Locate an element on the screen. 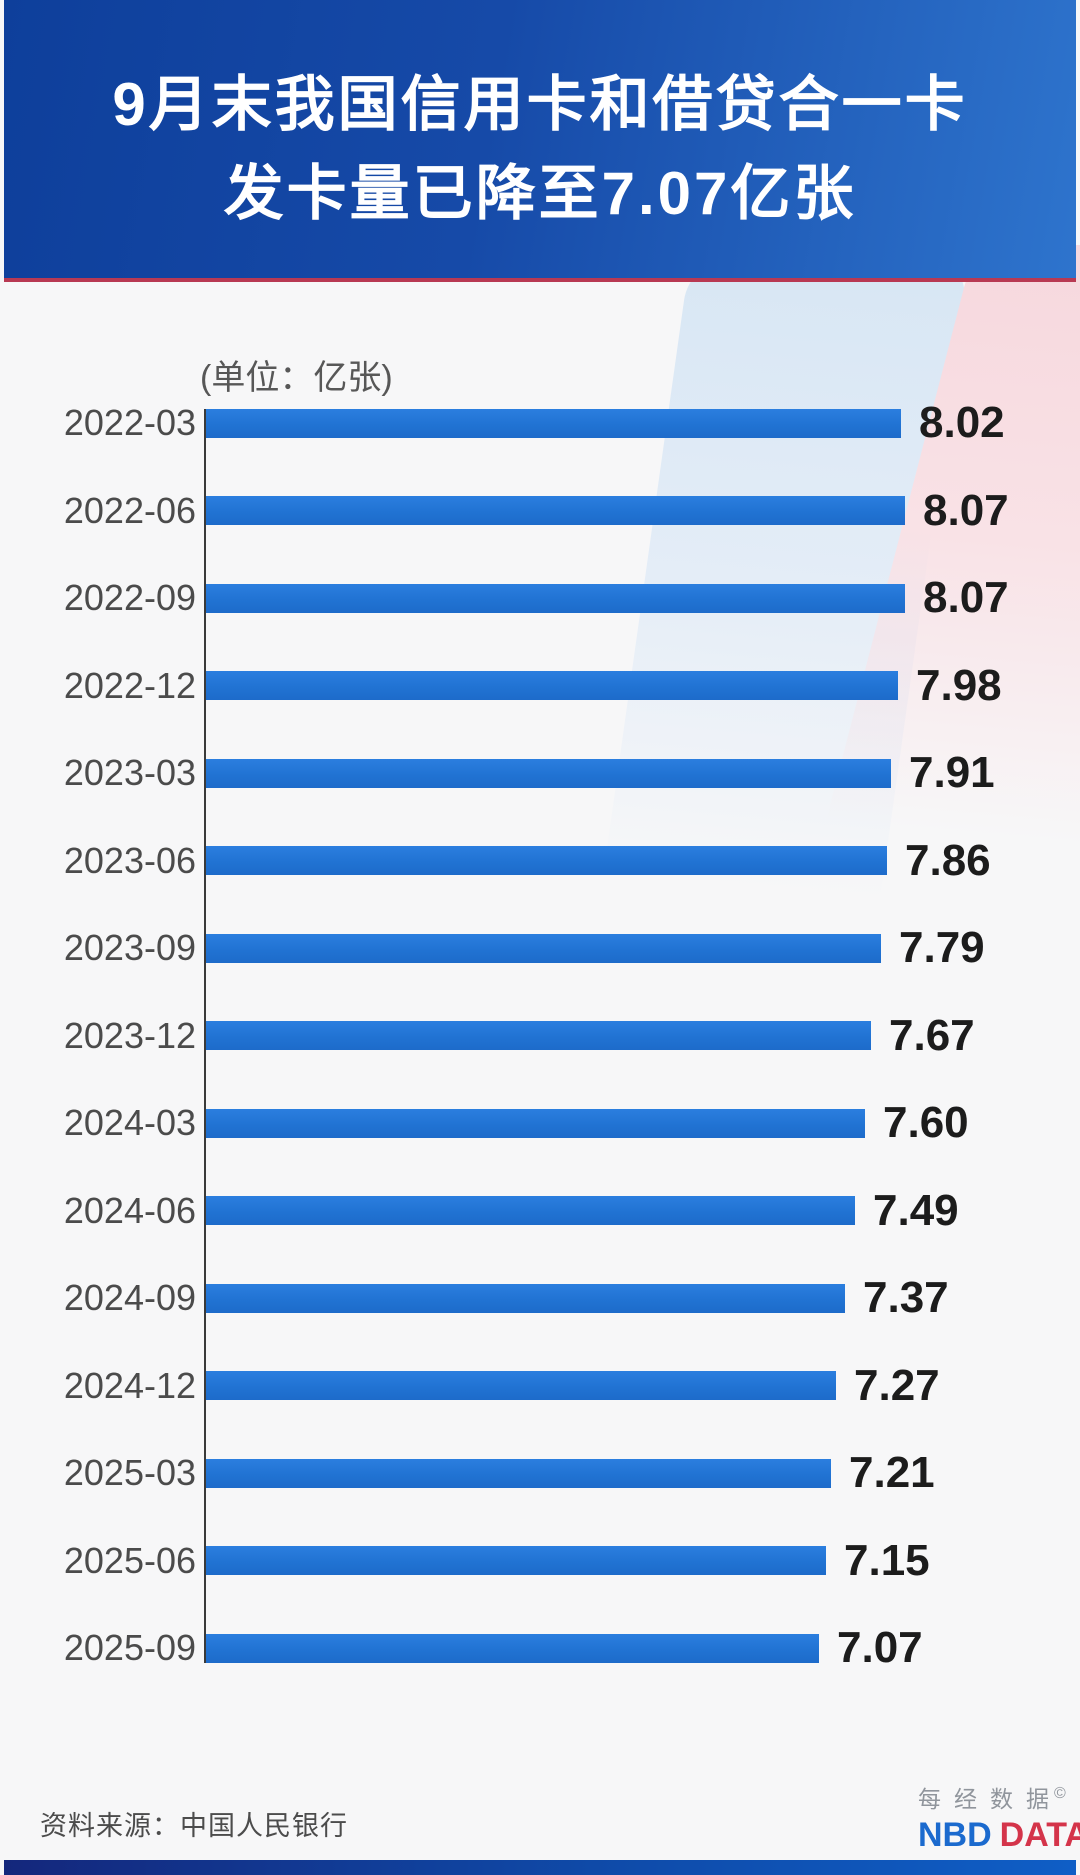 The image size is (1080, 1875). chart-row: 2023-09 7.79 is located at coordinates (540, 948).